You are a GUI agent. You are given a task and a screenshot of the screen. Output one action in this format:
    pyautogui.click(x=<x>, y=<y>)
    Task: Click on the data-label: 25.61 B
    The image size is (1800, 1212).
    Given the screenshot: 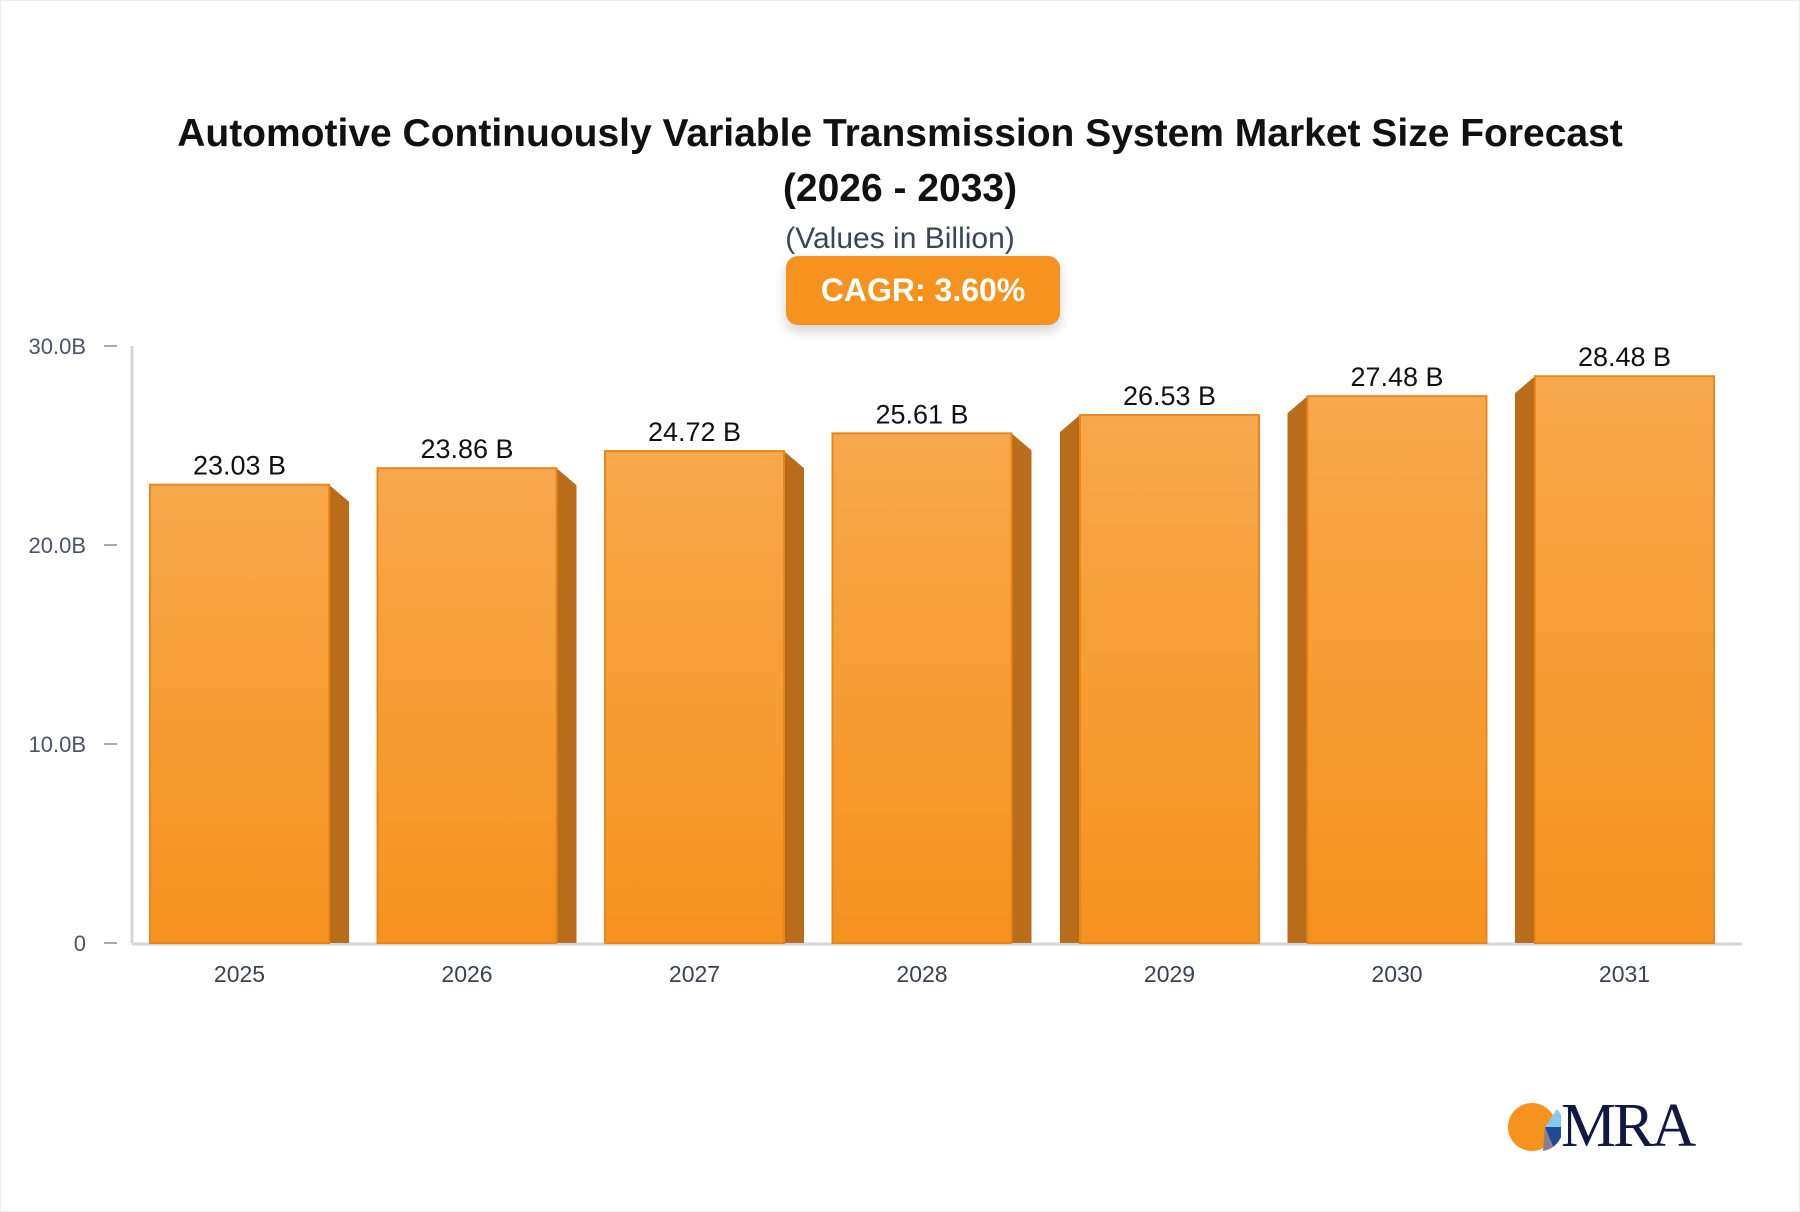 What is the action you would take?
    pyautogui.click(x=921, y=414)
    